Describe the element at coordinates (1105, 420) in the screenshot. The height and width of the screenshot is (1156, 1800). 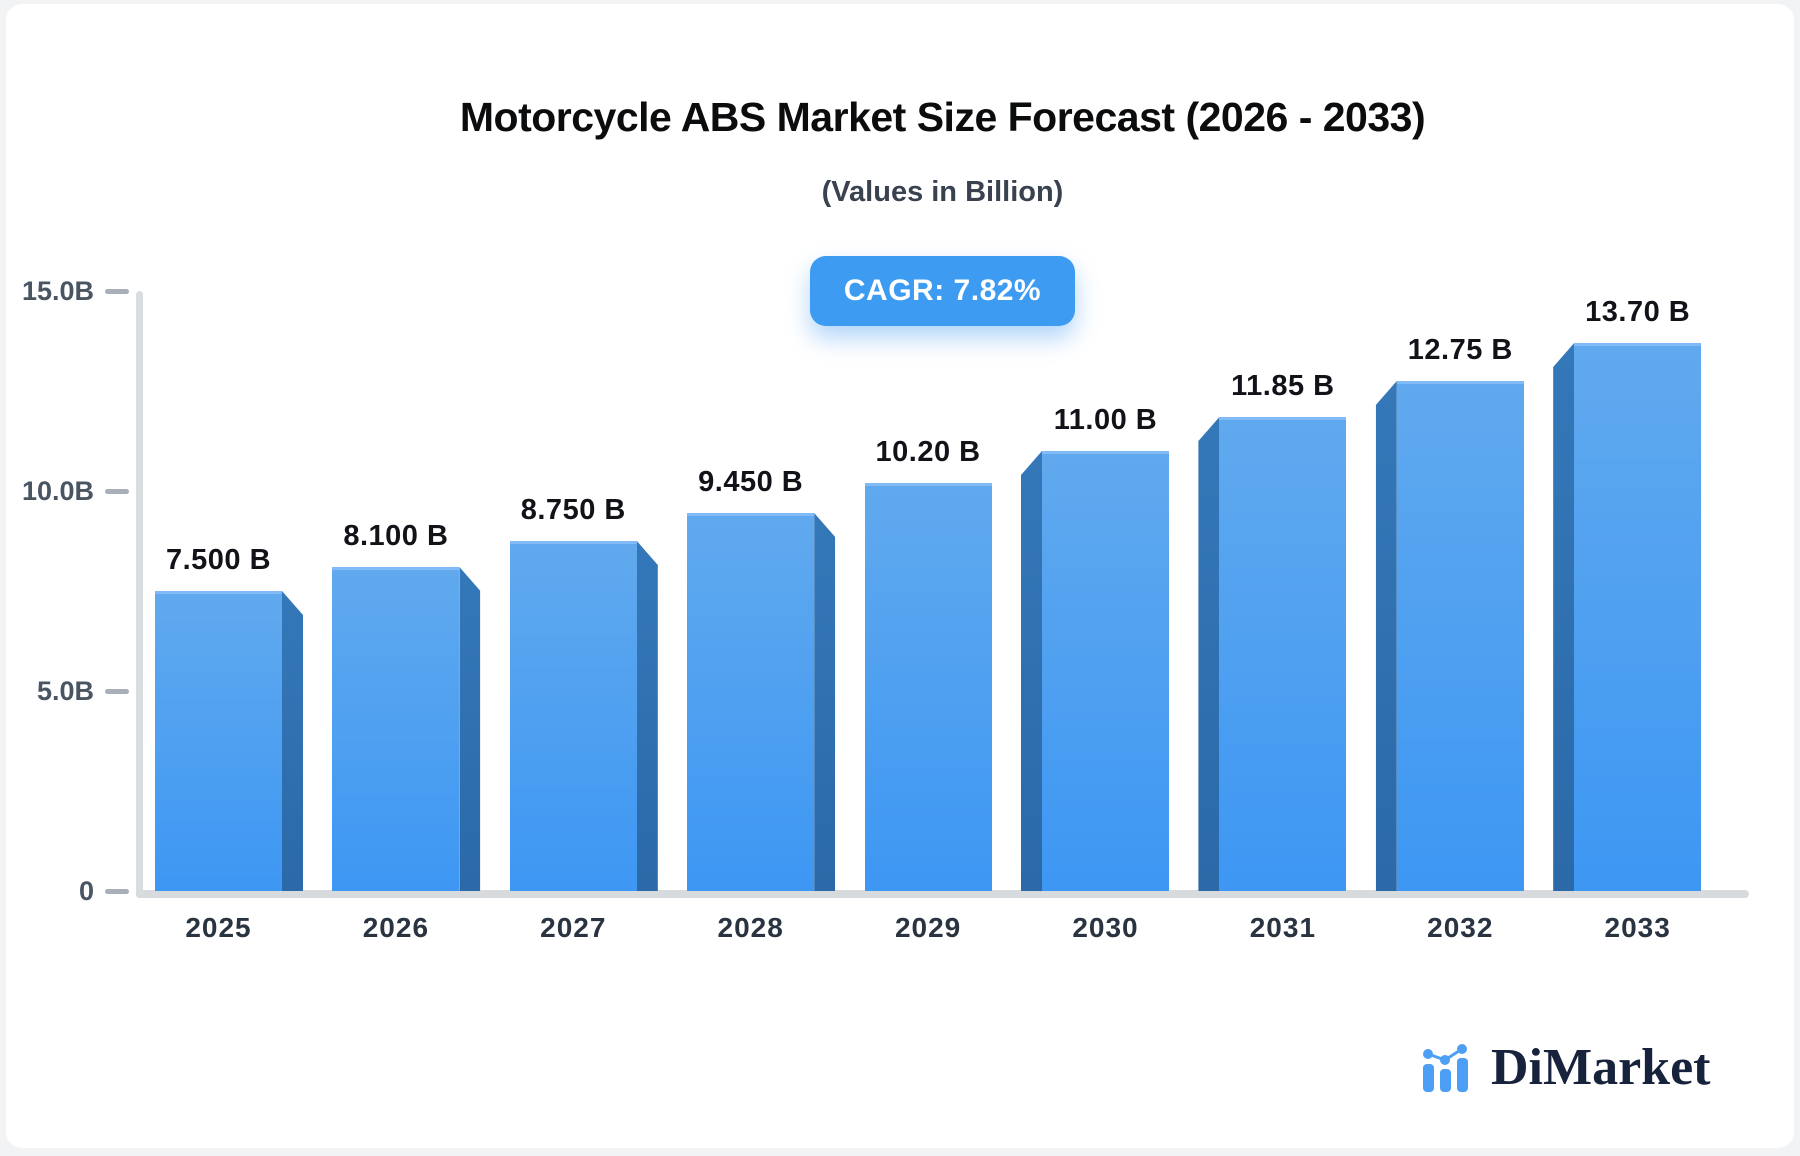
I see `bar-value-label: 11.00 B` at that location.